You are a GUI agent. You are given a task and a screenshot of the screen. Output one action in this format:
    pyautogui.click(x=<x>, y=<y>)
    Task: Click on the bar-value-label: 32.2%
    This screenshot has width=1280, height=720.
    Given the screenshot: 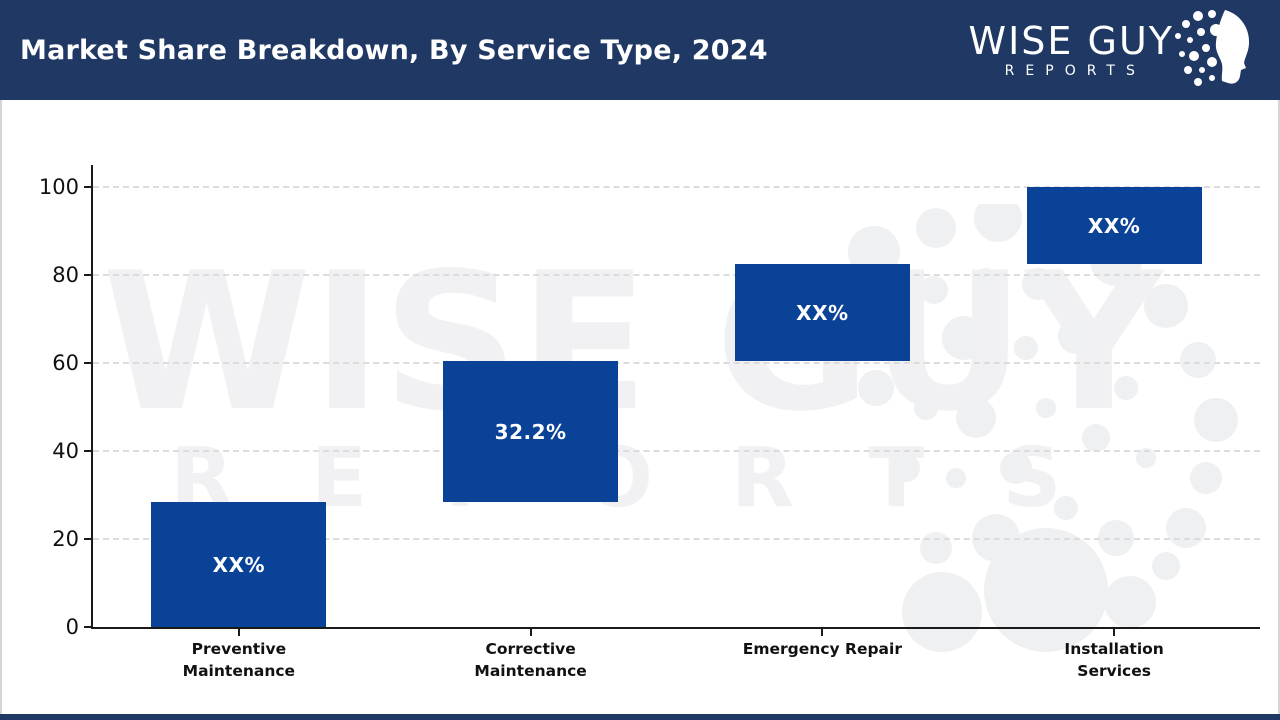 What is the action you would take?
    pyautogui.click(x=530, y=431)
    